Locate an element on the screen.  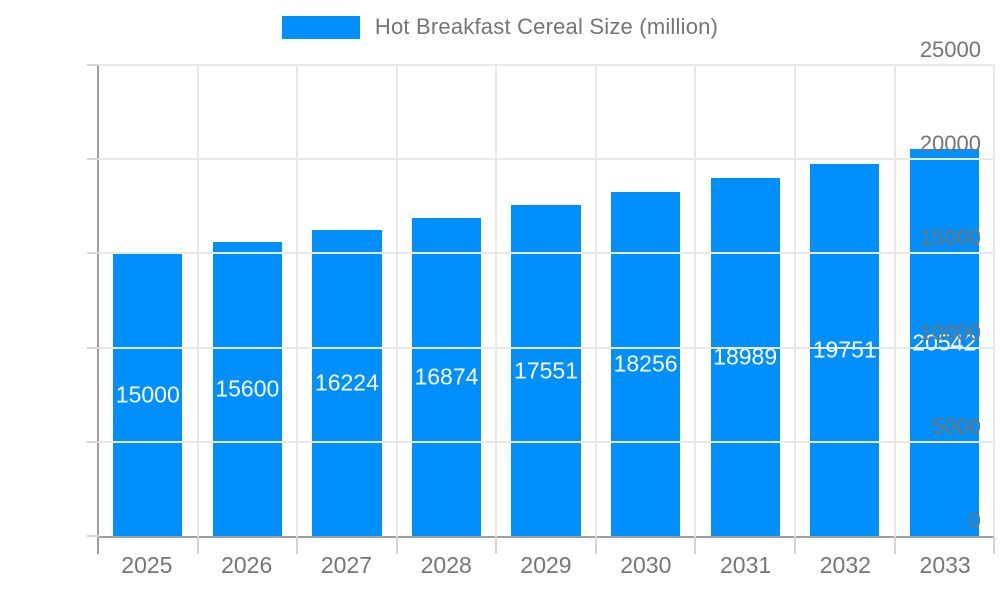
bar-2028: 16874 is located at coordinates (446, 377).